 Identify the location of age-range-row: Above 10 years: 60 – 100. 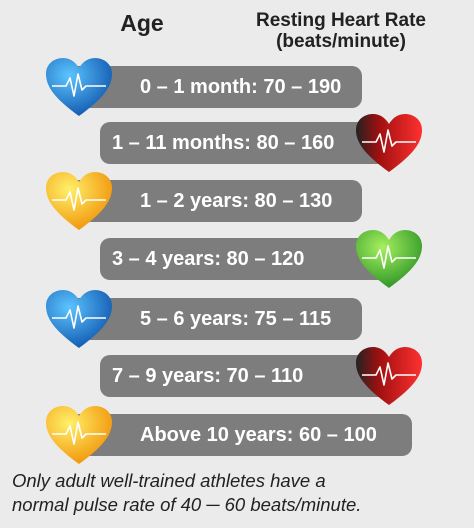
(239, 435).